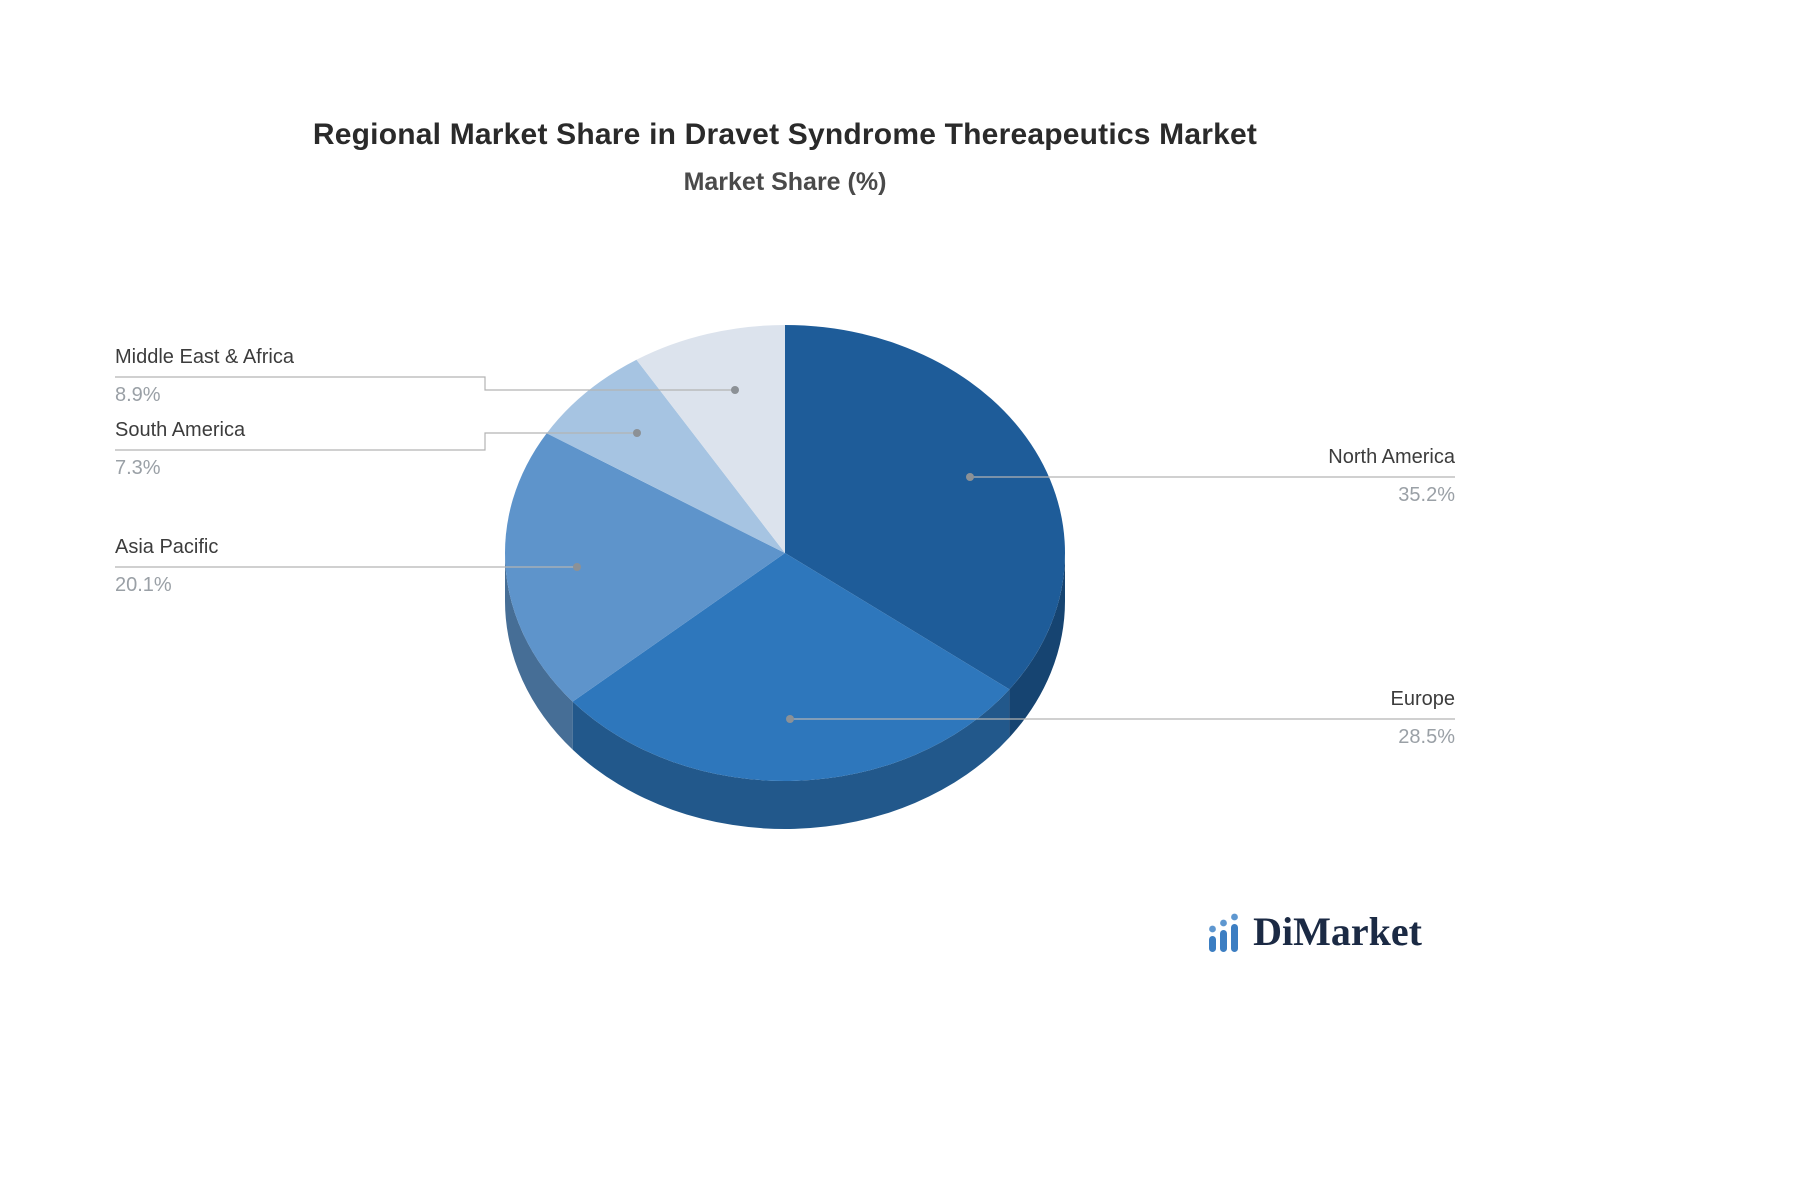  Describe the element at coordinates (1391, 457) in the screenshot. I see `slice-label: North America` at that location.